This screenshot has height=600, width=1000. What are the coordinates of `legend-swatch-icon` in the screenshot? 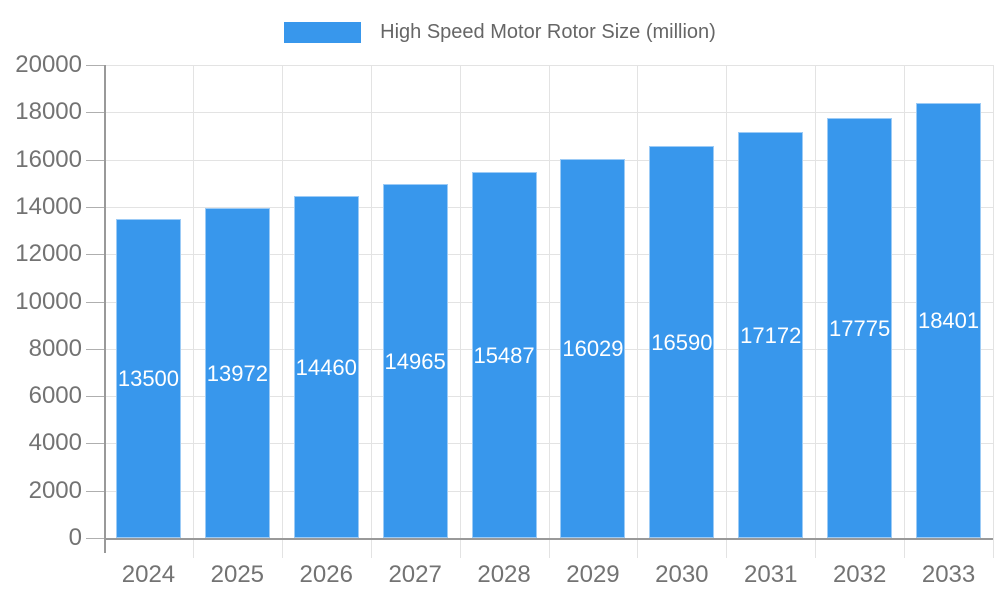 It's located at (323, 32).